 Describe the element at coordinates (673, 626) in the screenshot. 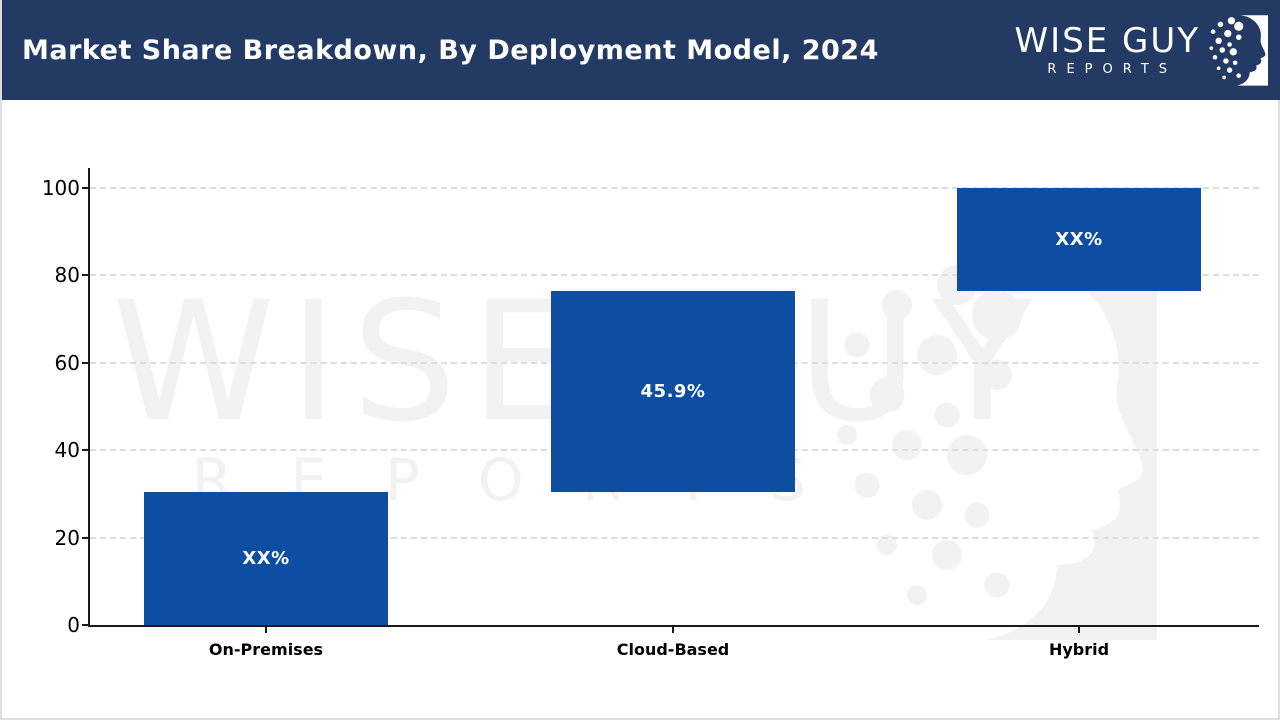

I see `x-axis-line` at that location.